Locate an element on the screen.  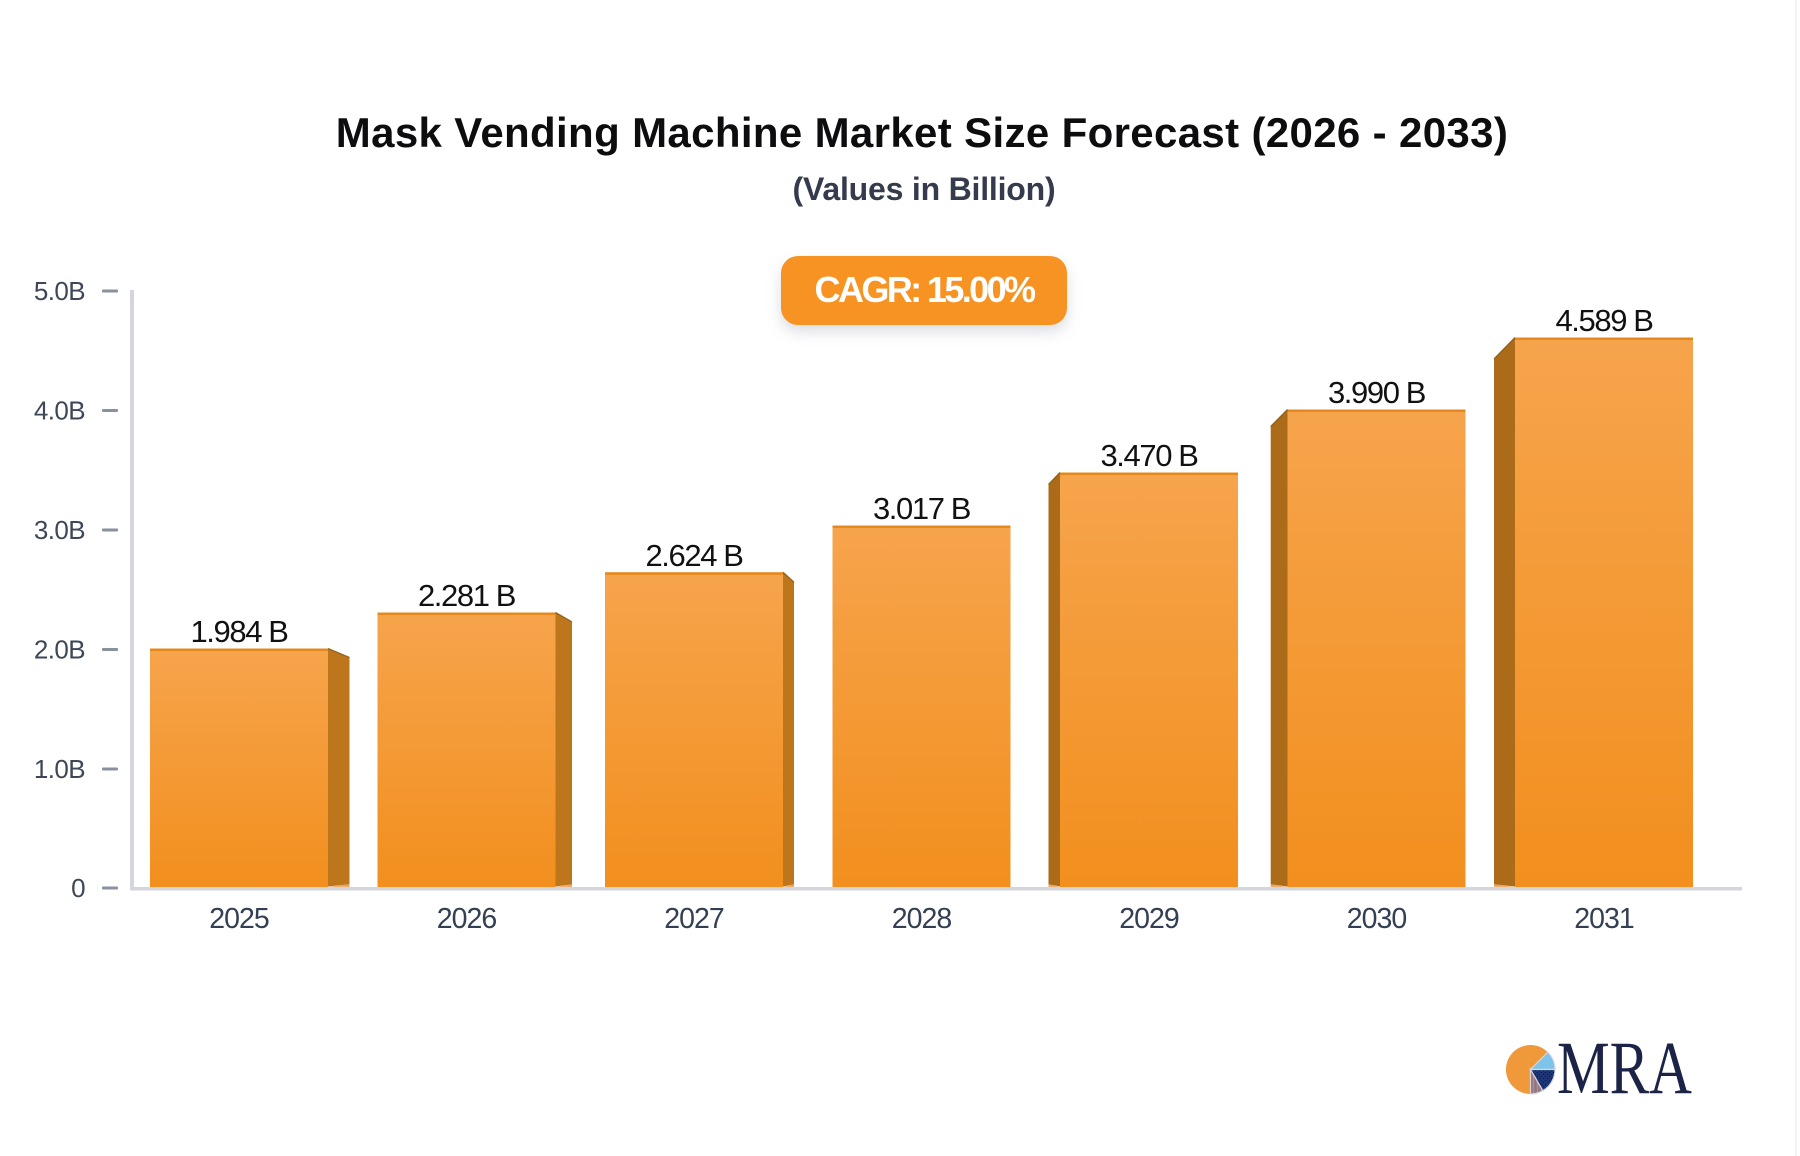
svg-text: 2026 is located at coordinates (467, 919).